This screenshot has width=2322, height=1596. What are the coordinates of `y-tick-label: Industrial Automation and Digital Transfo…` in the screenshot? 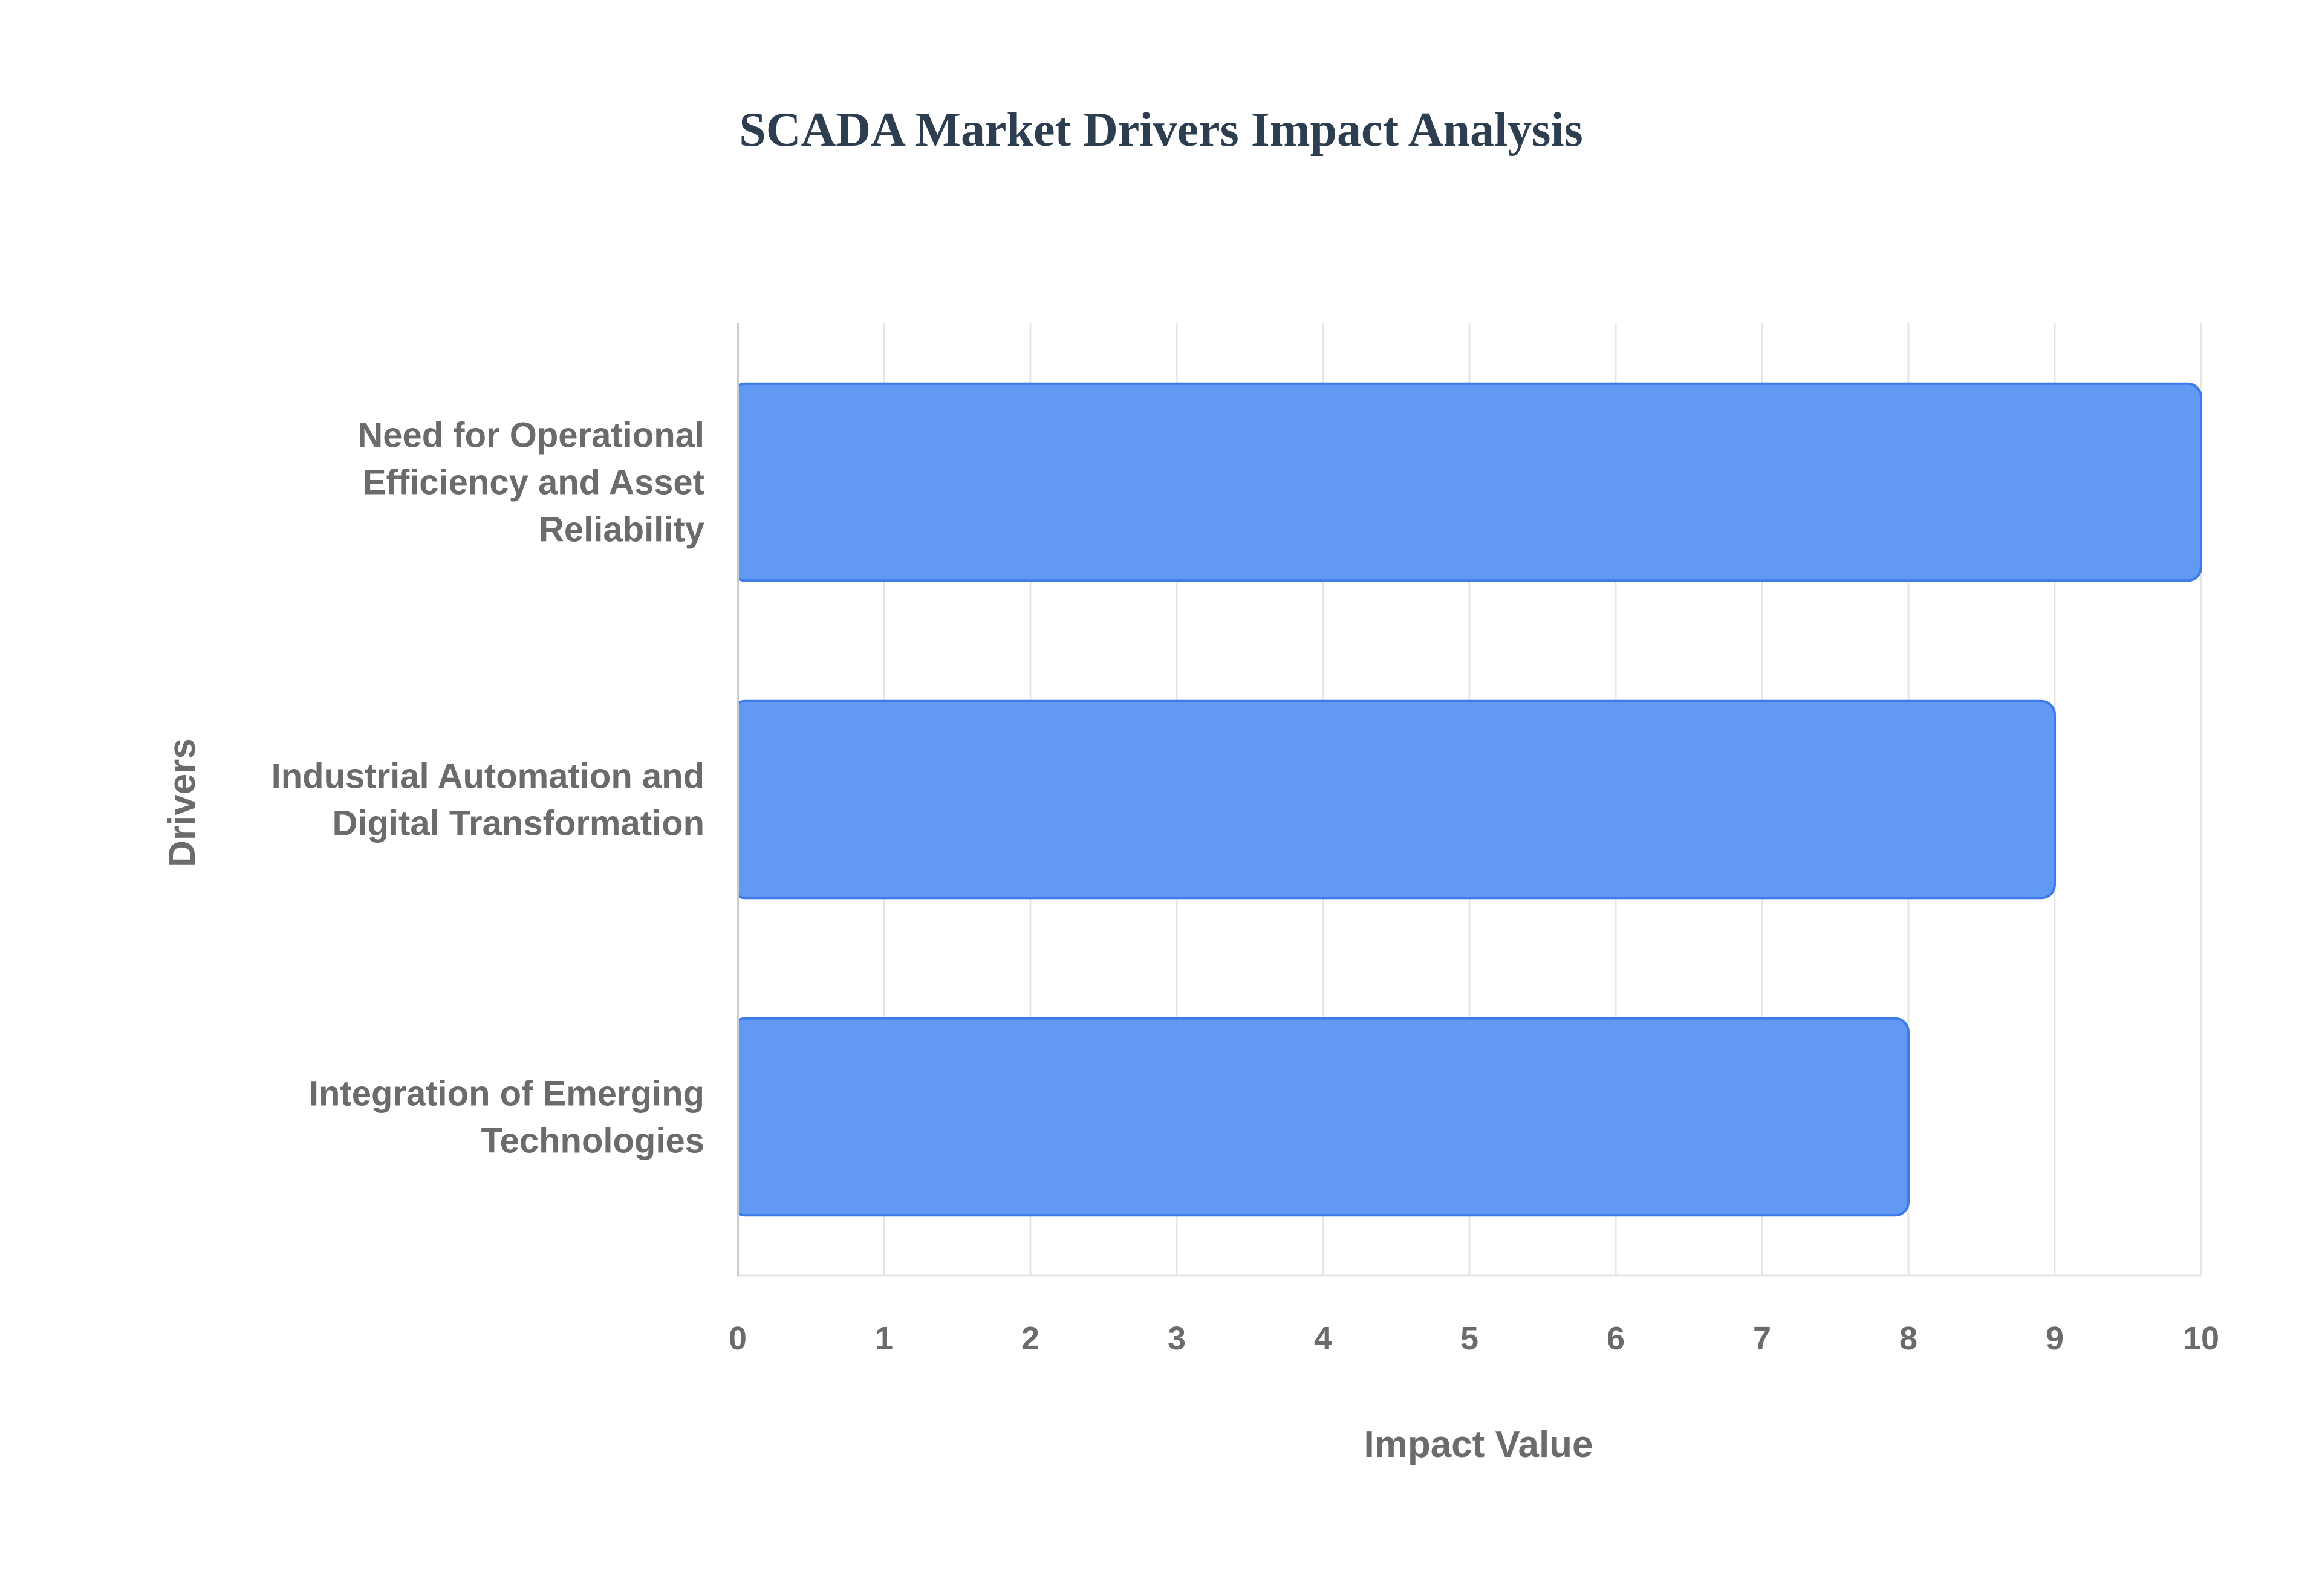 It's located at (488, 800).